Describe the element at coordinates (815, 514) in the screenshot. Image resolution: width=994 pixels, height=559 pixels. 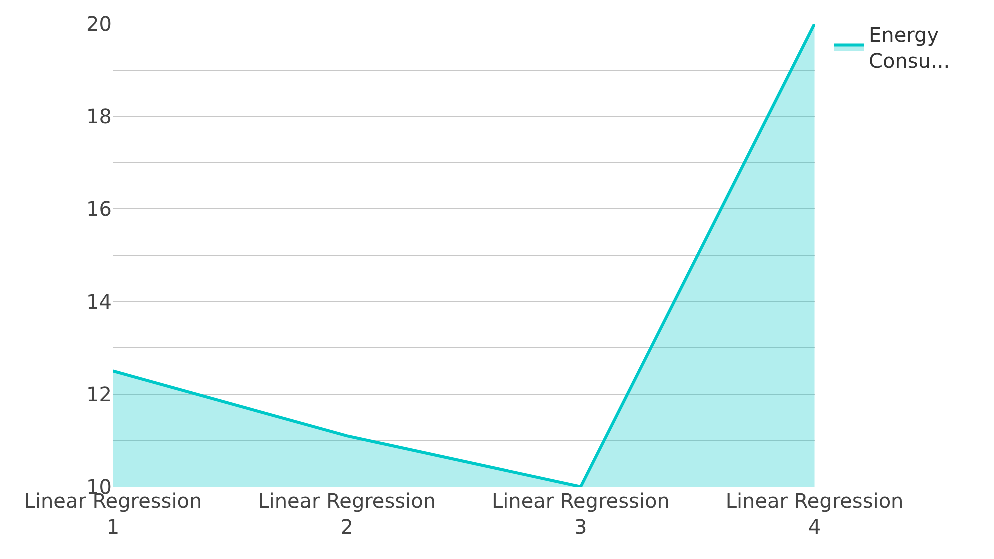
I see `x-tick-label: Linear Regression 4` at that location.